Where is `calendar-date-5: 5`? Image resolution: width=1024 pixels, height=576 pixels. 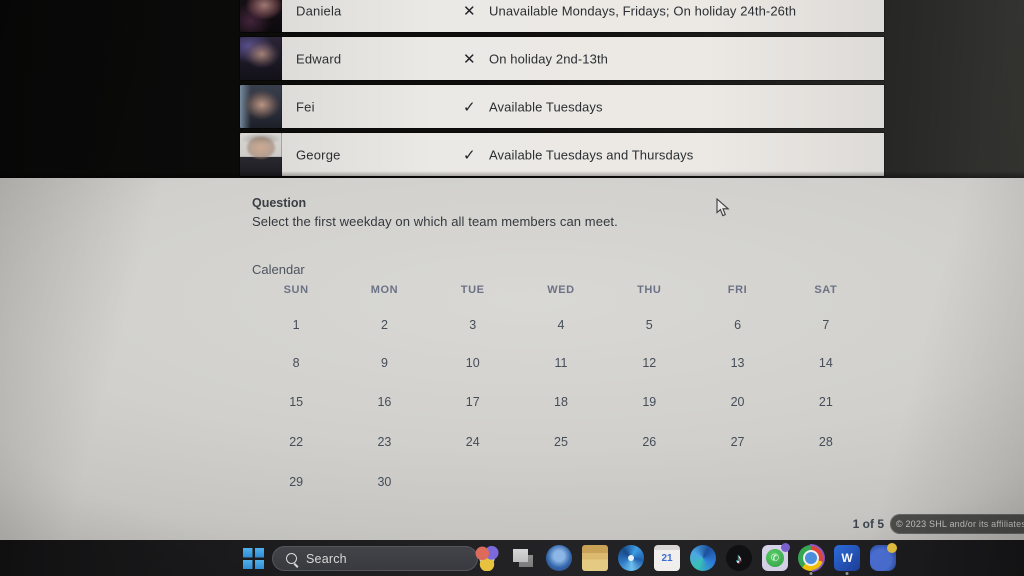
calendar-date-5: 5 is located at coordinates (649, 325).